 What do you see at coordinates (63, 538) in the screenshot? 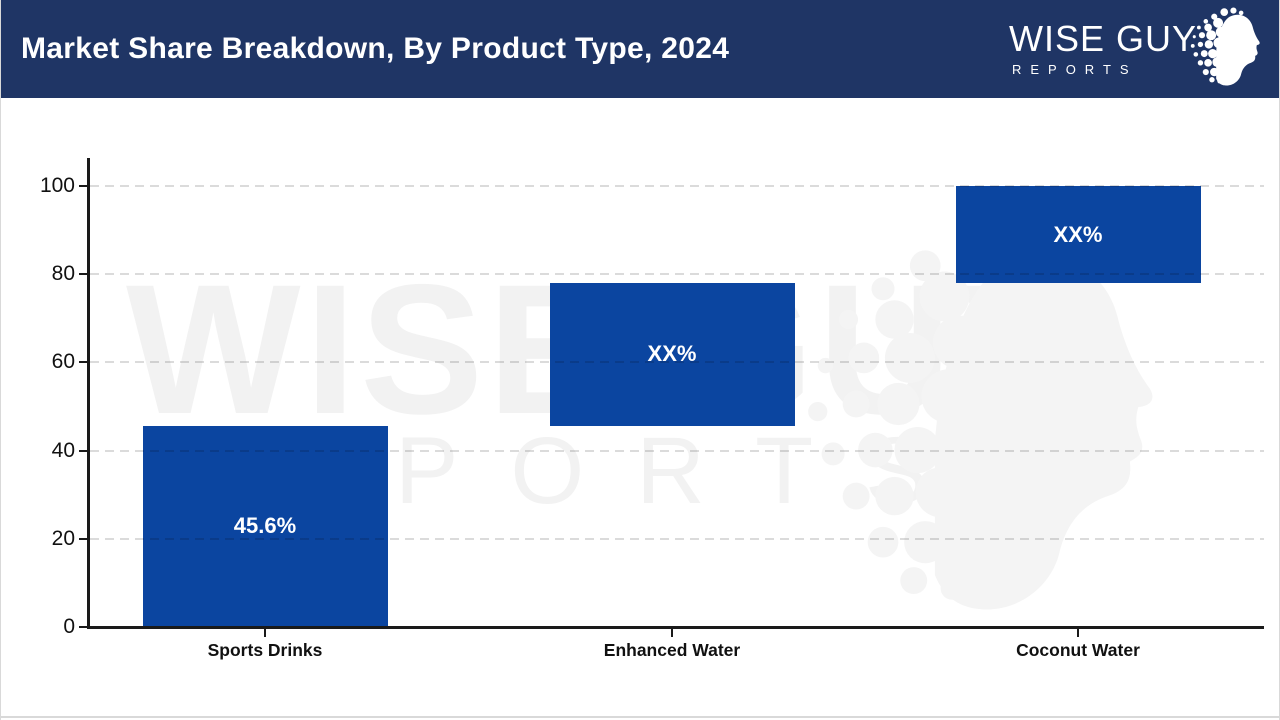
I see `y-tick-label-20: 20` at bounding box center [63, 538].